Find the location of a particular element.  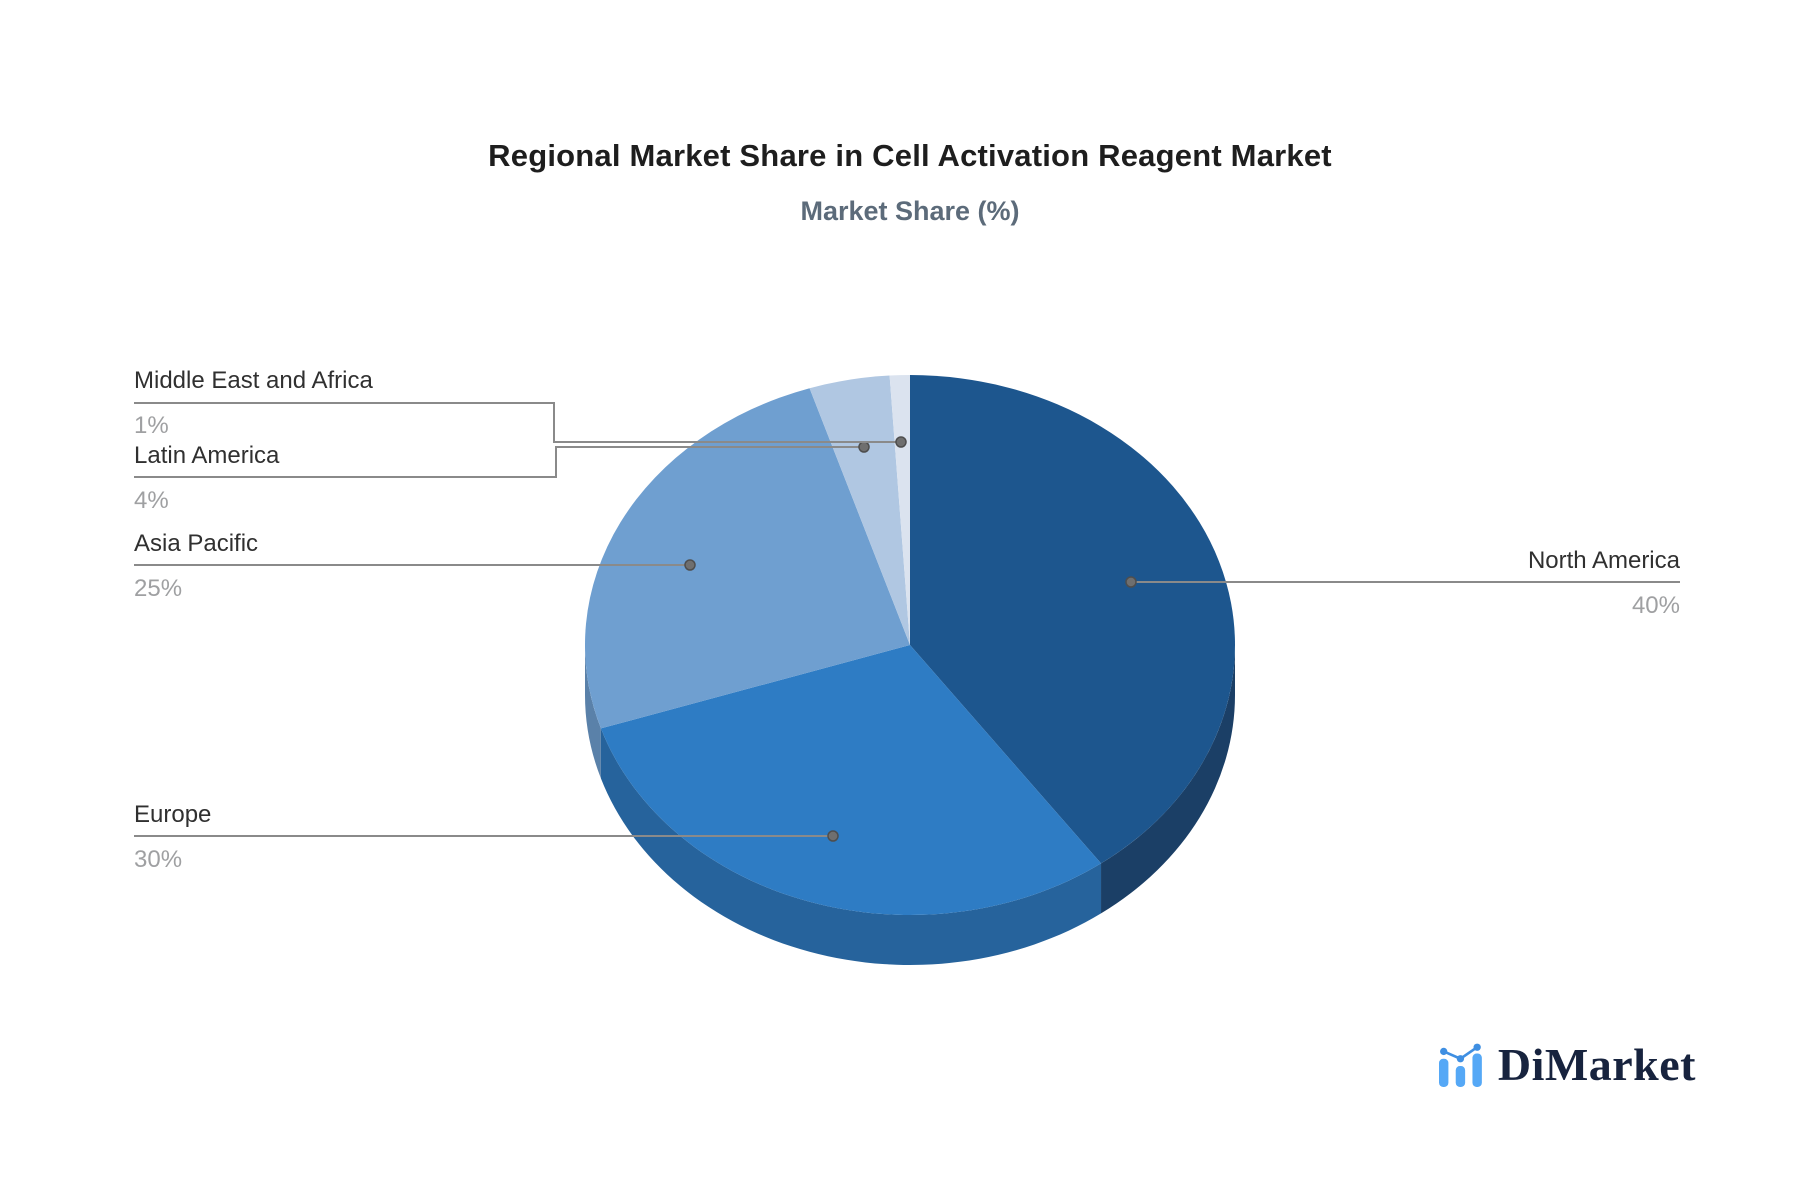

brand-logo: DiMarket is located at coordinates (1567, 1064).